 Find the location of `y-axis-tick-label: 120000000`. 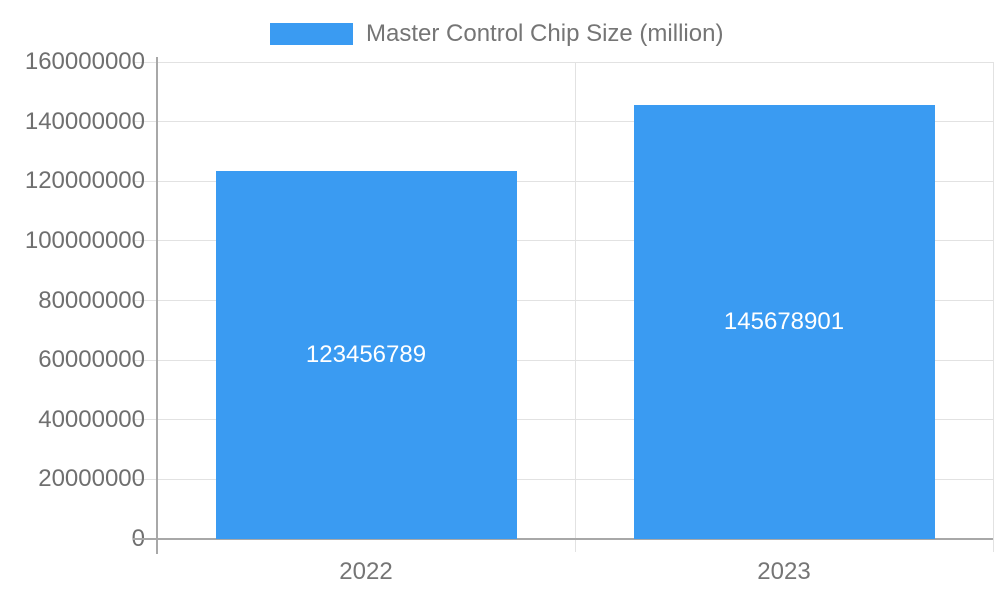

y-axis-tick-label: 120000000 is located at coordinates (84, 181).